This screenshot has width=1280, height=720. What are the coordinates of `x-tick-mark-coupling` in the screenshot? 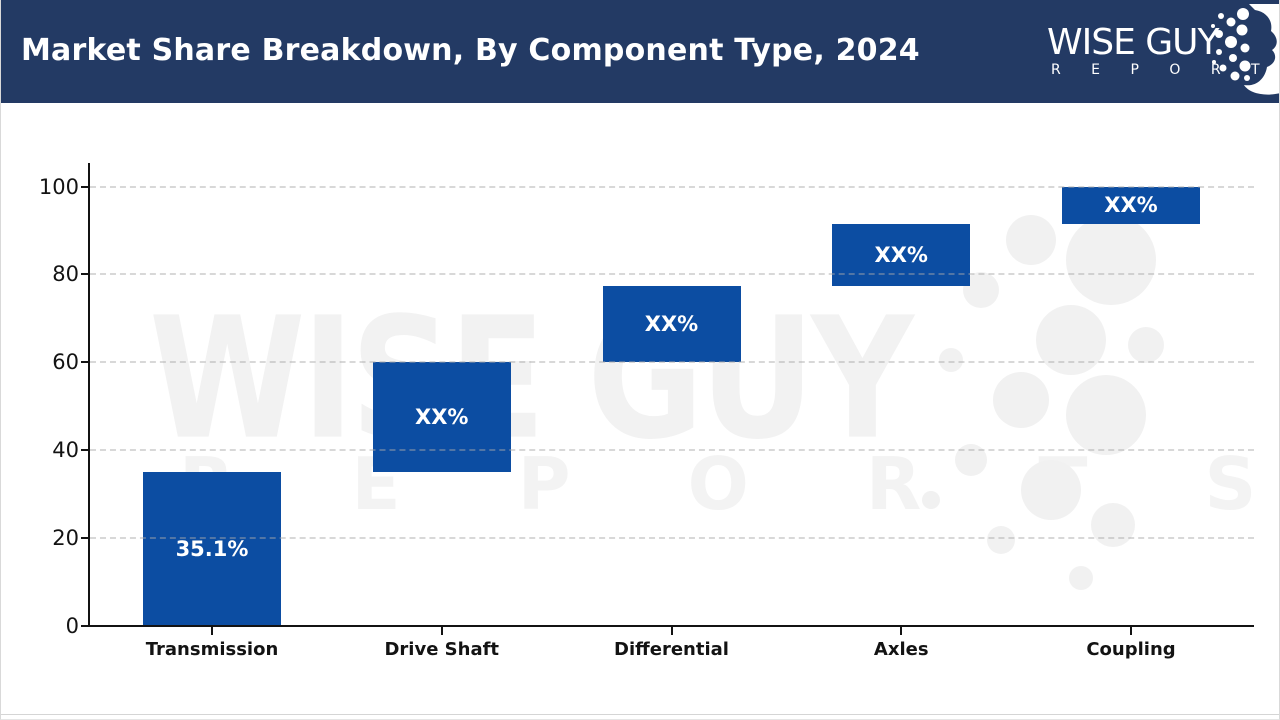 It's located at (1131, 631).